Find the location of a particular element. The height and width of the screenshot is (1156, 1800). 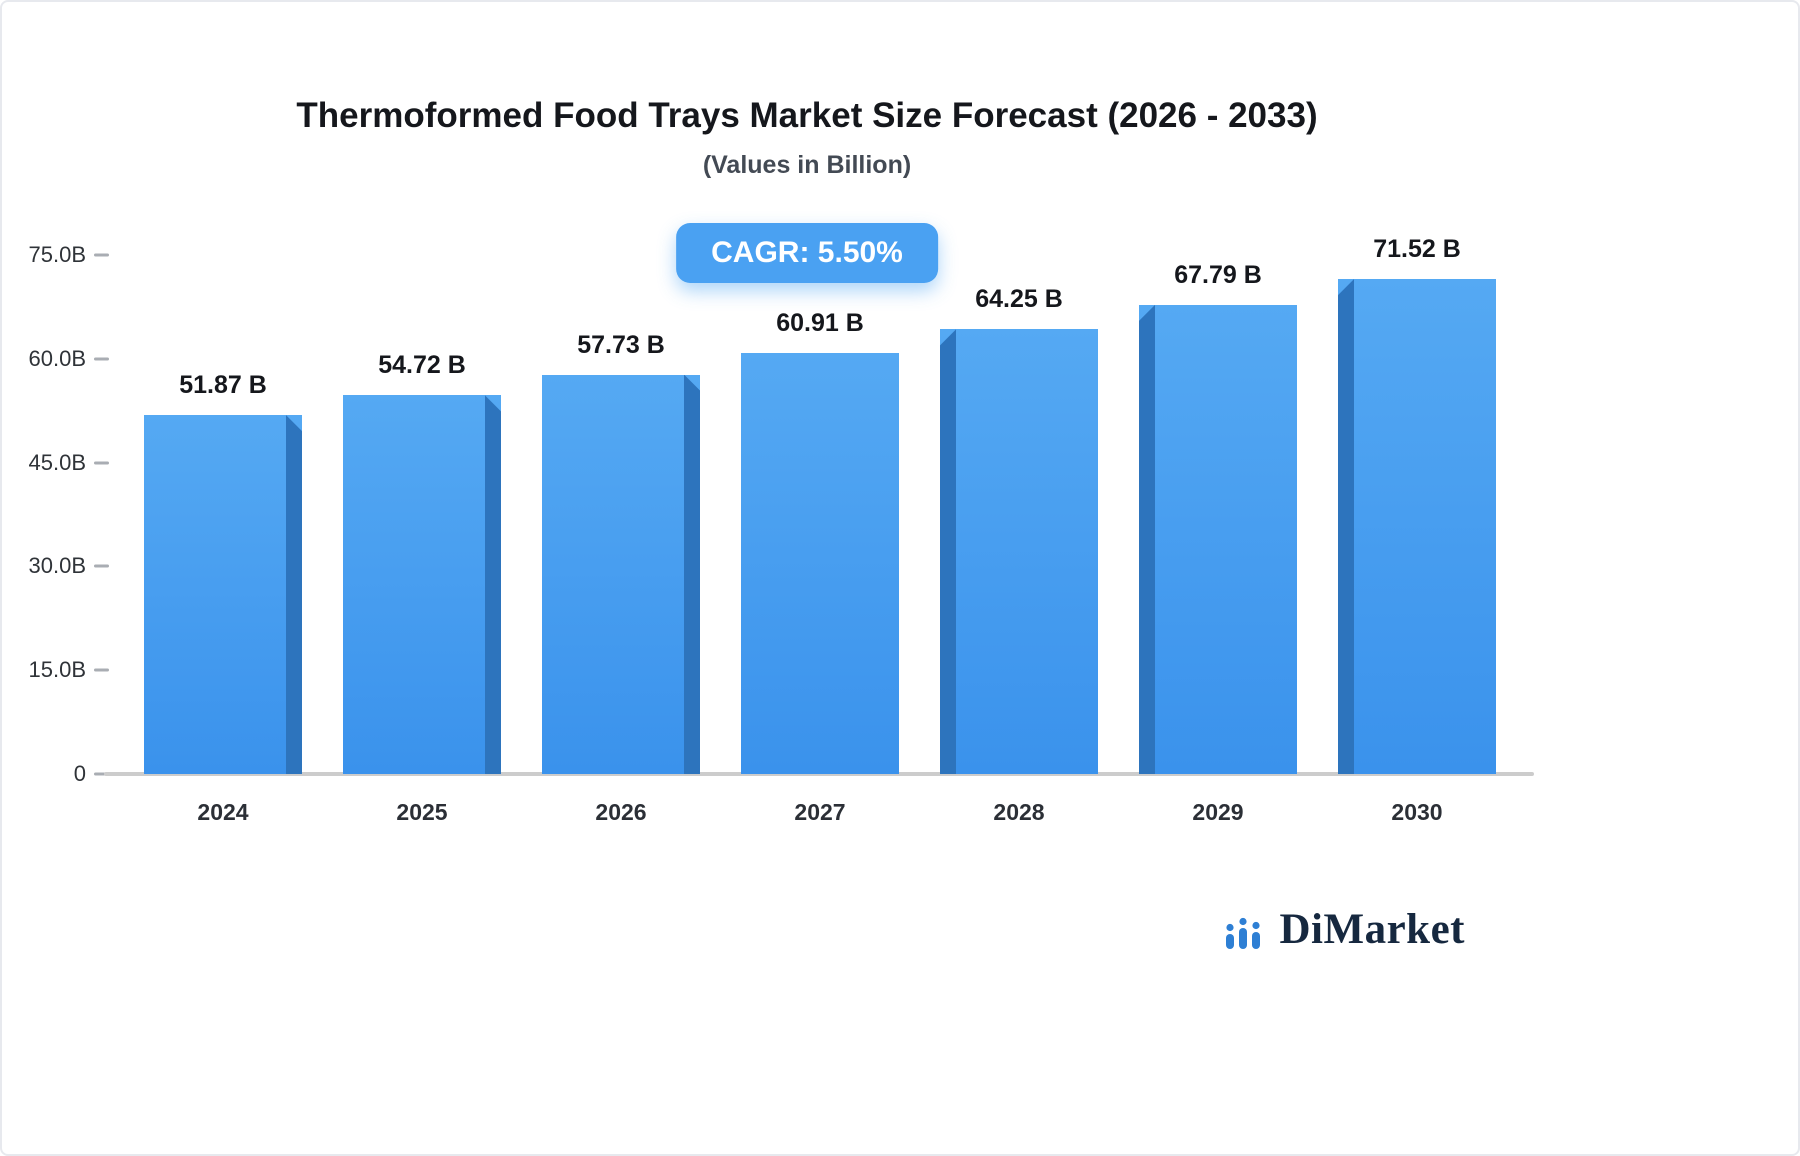

logo-wordmark: DiMarket is located at coordinates (1372, 929).